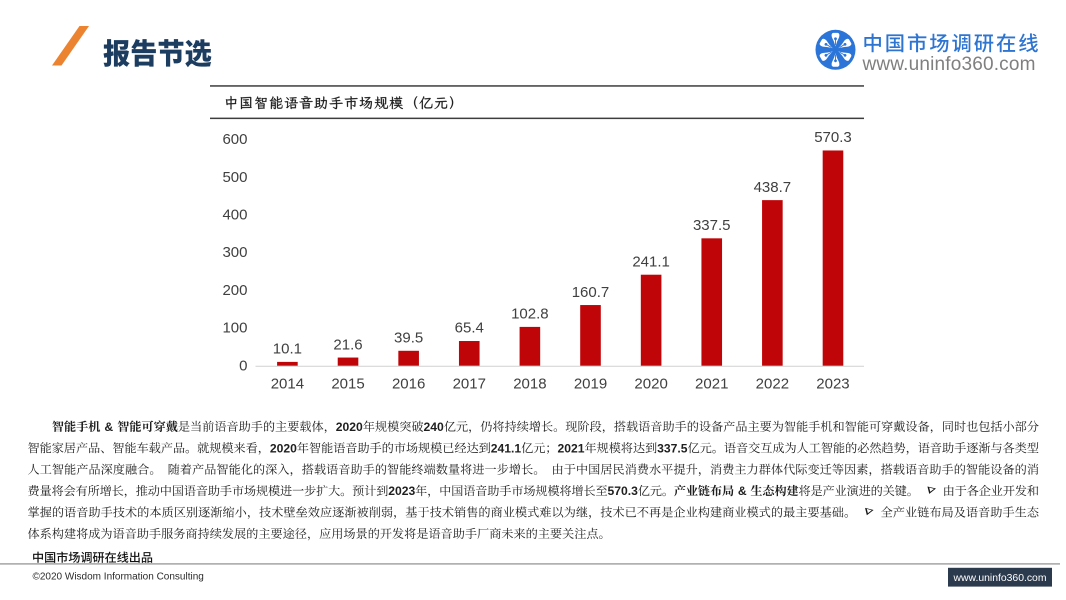  What do you see at coordinates (347, 384) in the screenshot?
I see `svg-text: 2015` at bounding box center [347, 384].